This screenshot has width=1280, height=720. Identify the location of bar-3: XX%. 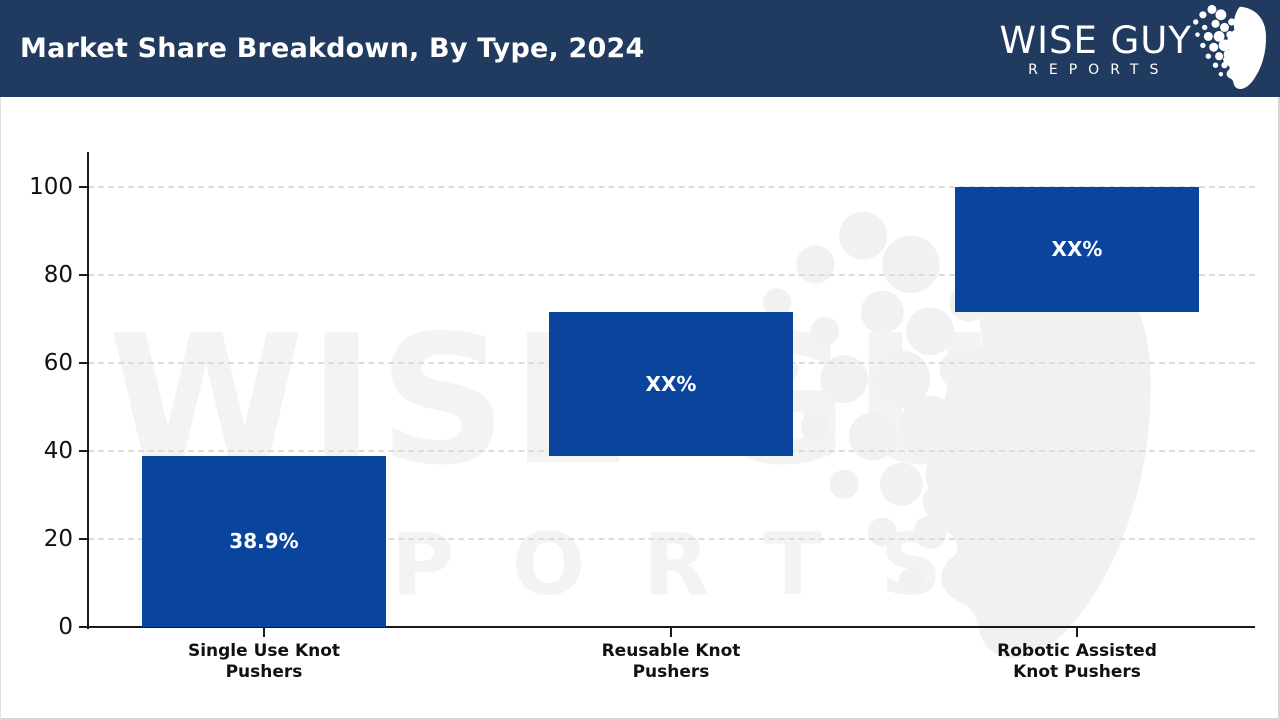
(1077, 249).